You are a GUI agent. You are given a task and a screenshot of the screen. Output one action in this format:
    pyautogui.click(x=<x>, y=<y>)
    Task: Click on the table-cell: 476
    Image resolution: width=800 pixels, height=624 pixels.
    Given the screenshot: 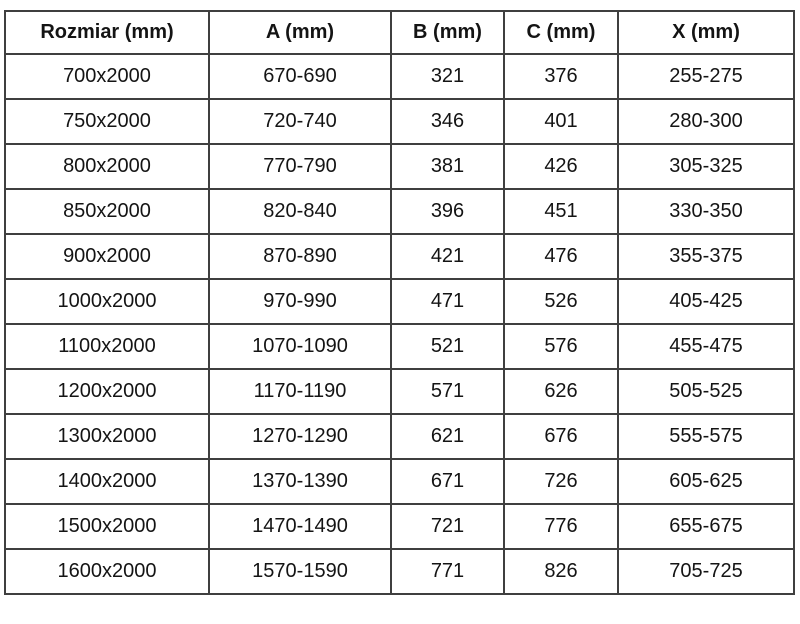 What is the action you would take?
    pyautogui.click(x=561, y=256)
    